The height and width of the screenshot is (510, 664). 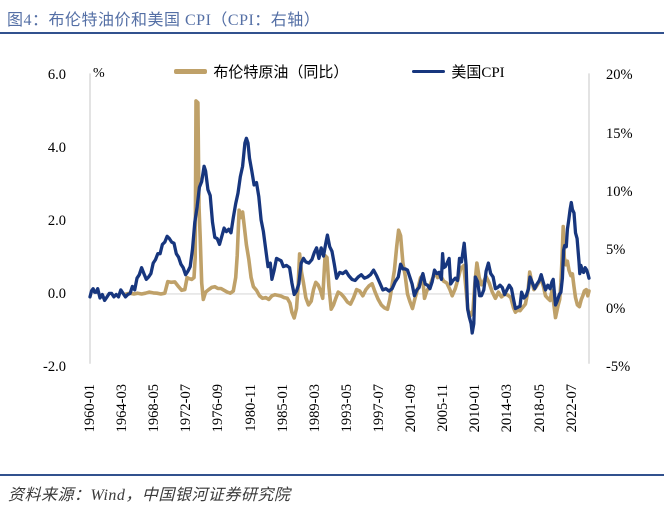 What do you see at coordinates (618, 366) in the screenshot?
I see `right-tick--5%: -5%` at bounding box center [618, 366].